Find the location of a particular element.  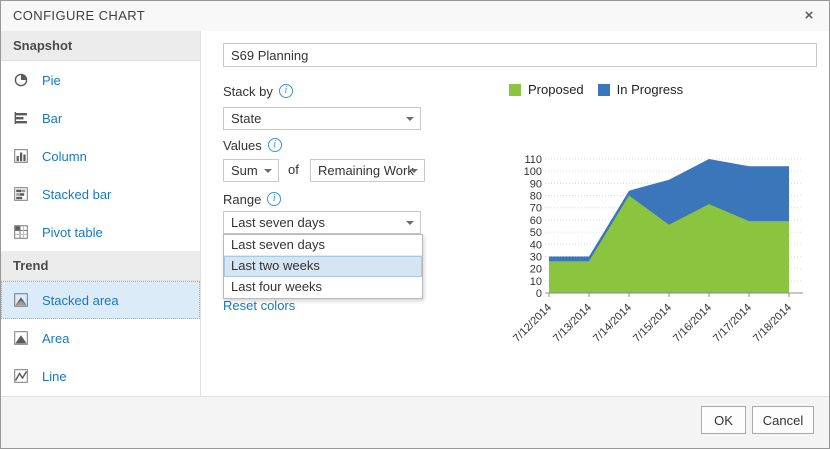

svg-text: 7/12/2014 is located at coordinates (532, 323).